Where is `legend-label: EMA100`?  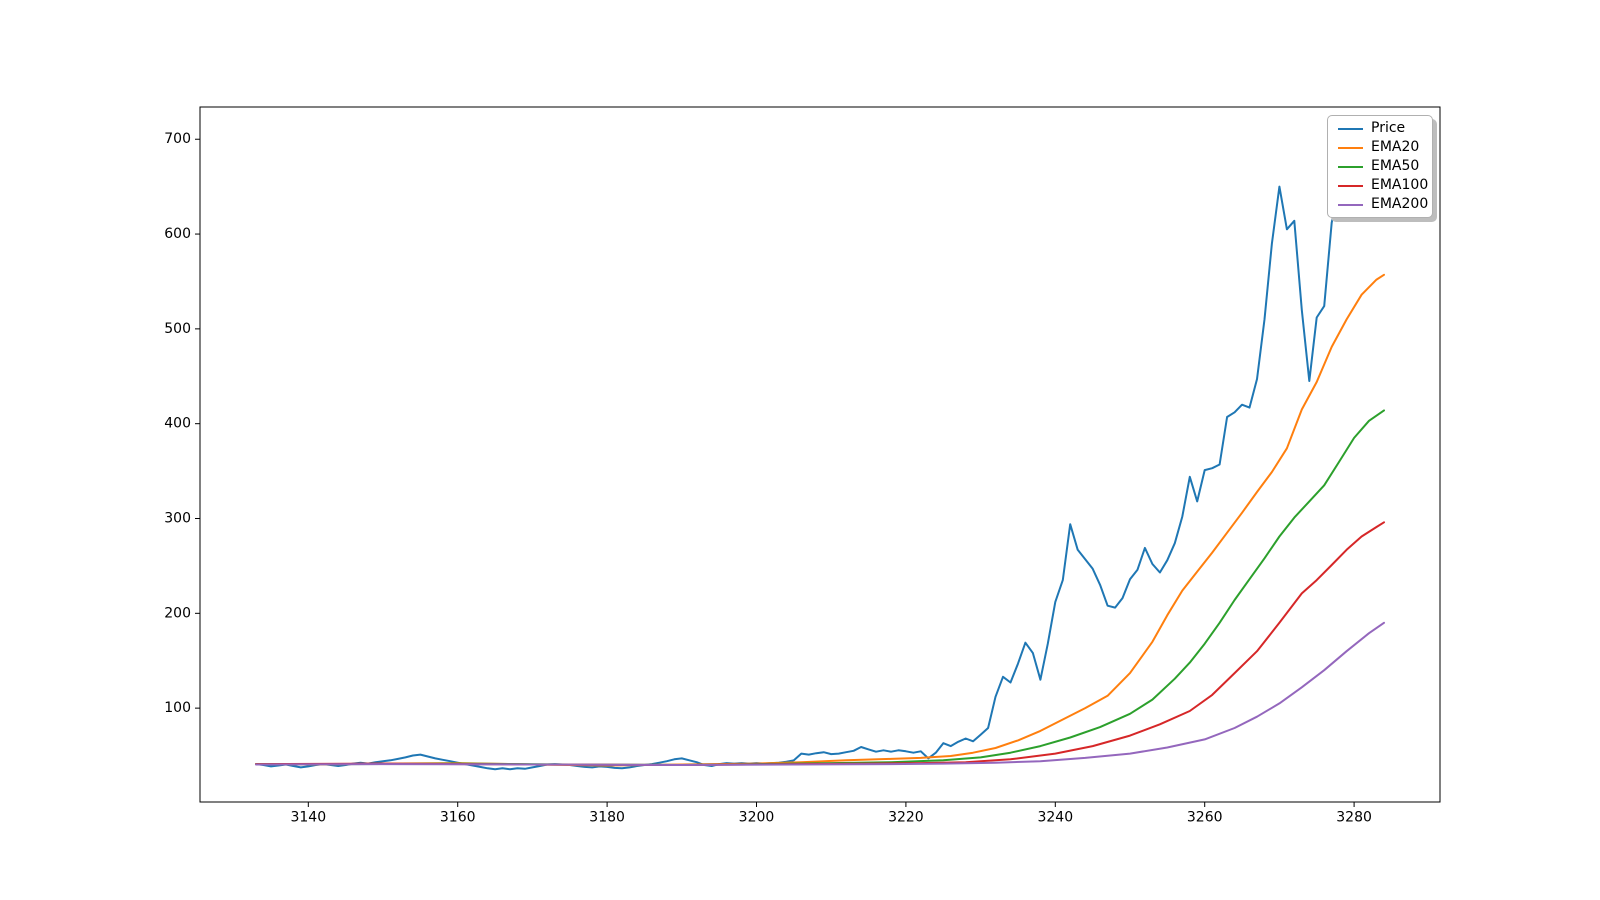
legend-label: EMA100 is located at coordinates (1400, 185).